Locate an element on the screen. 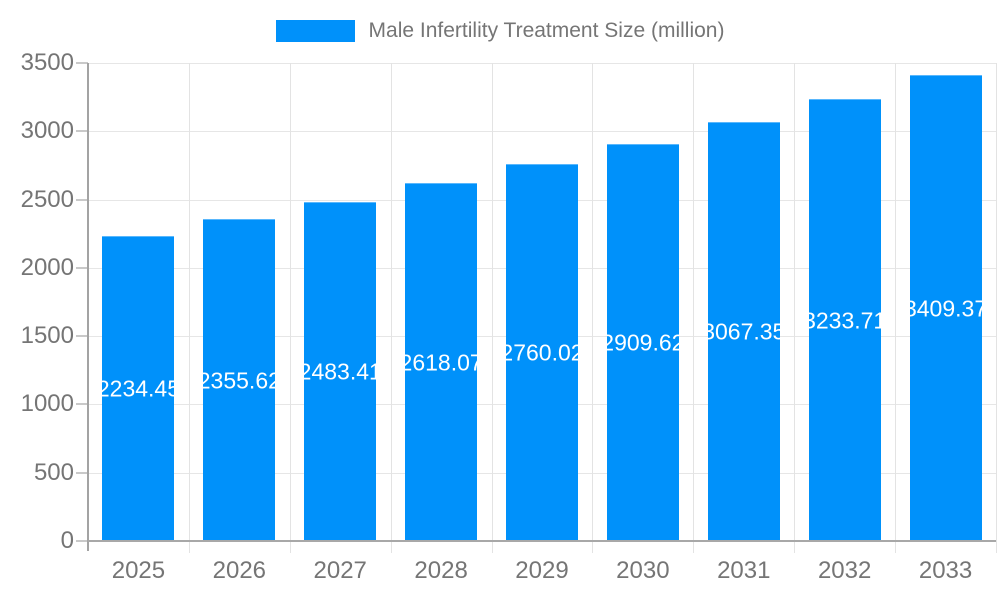  x-axis-line is located at coordinates (542, 541).